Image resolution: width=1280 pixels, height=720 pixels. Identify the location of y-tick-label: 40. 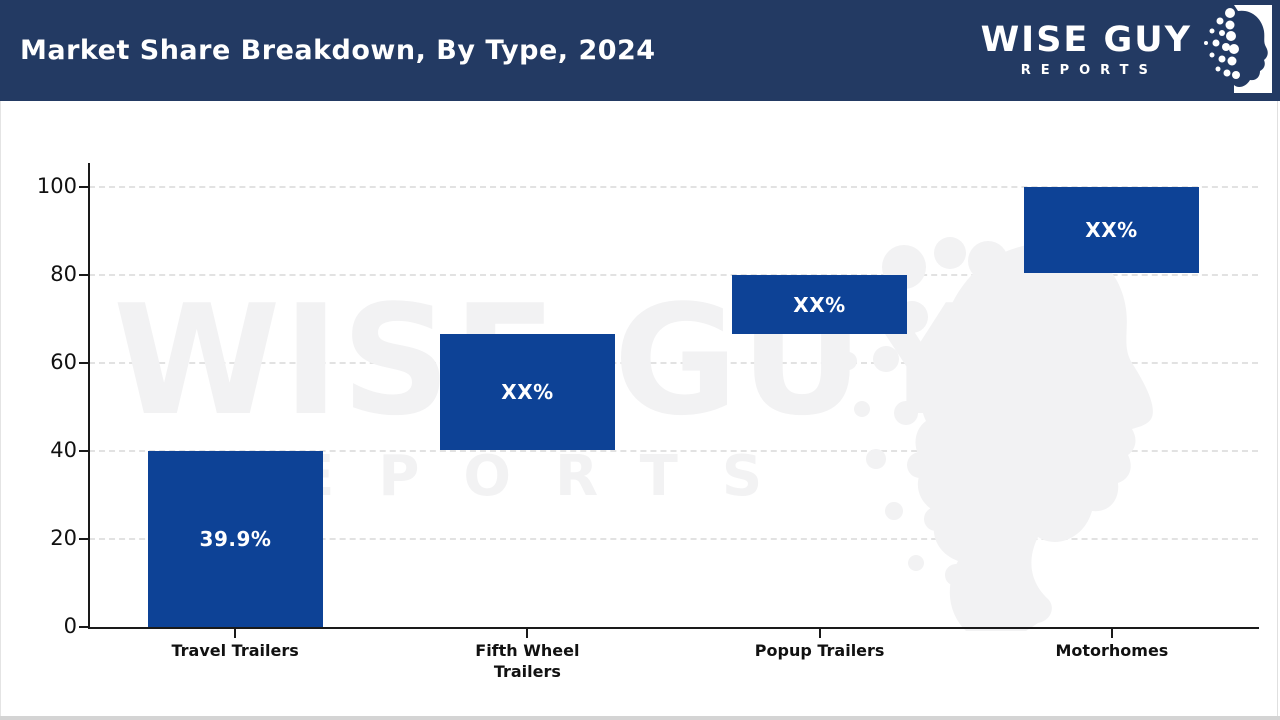
(63, 450).